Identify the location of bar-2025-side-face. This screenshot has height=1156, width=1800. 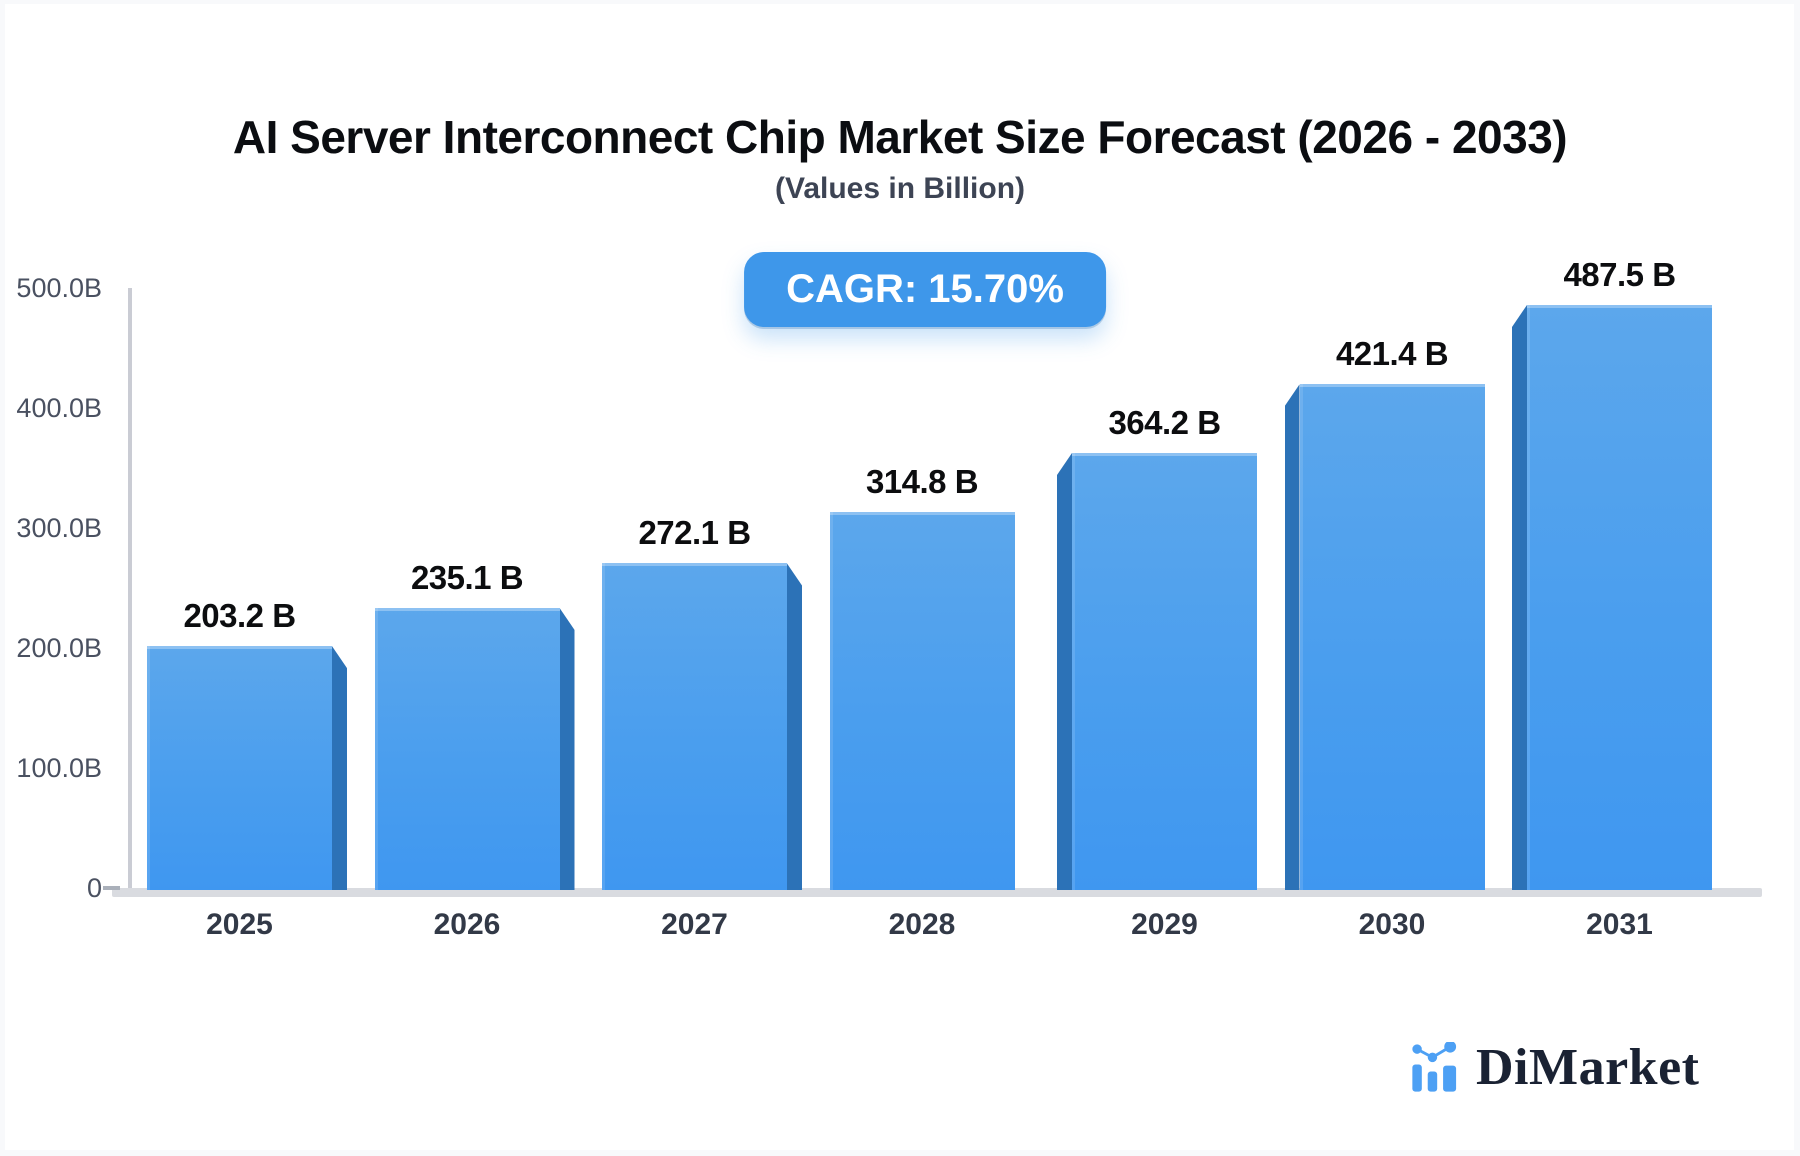
(339, 768).